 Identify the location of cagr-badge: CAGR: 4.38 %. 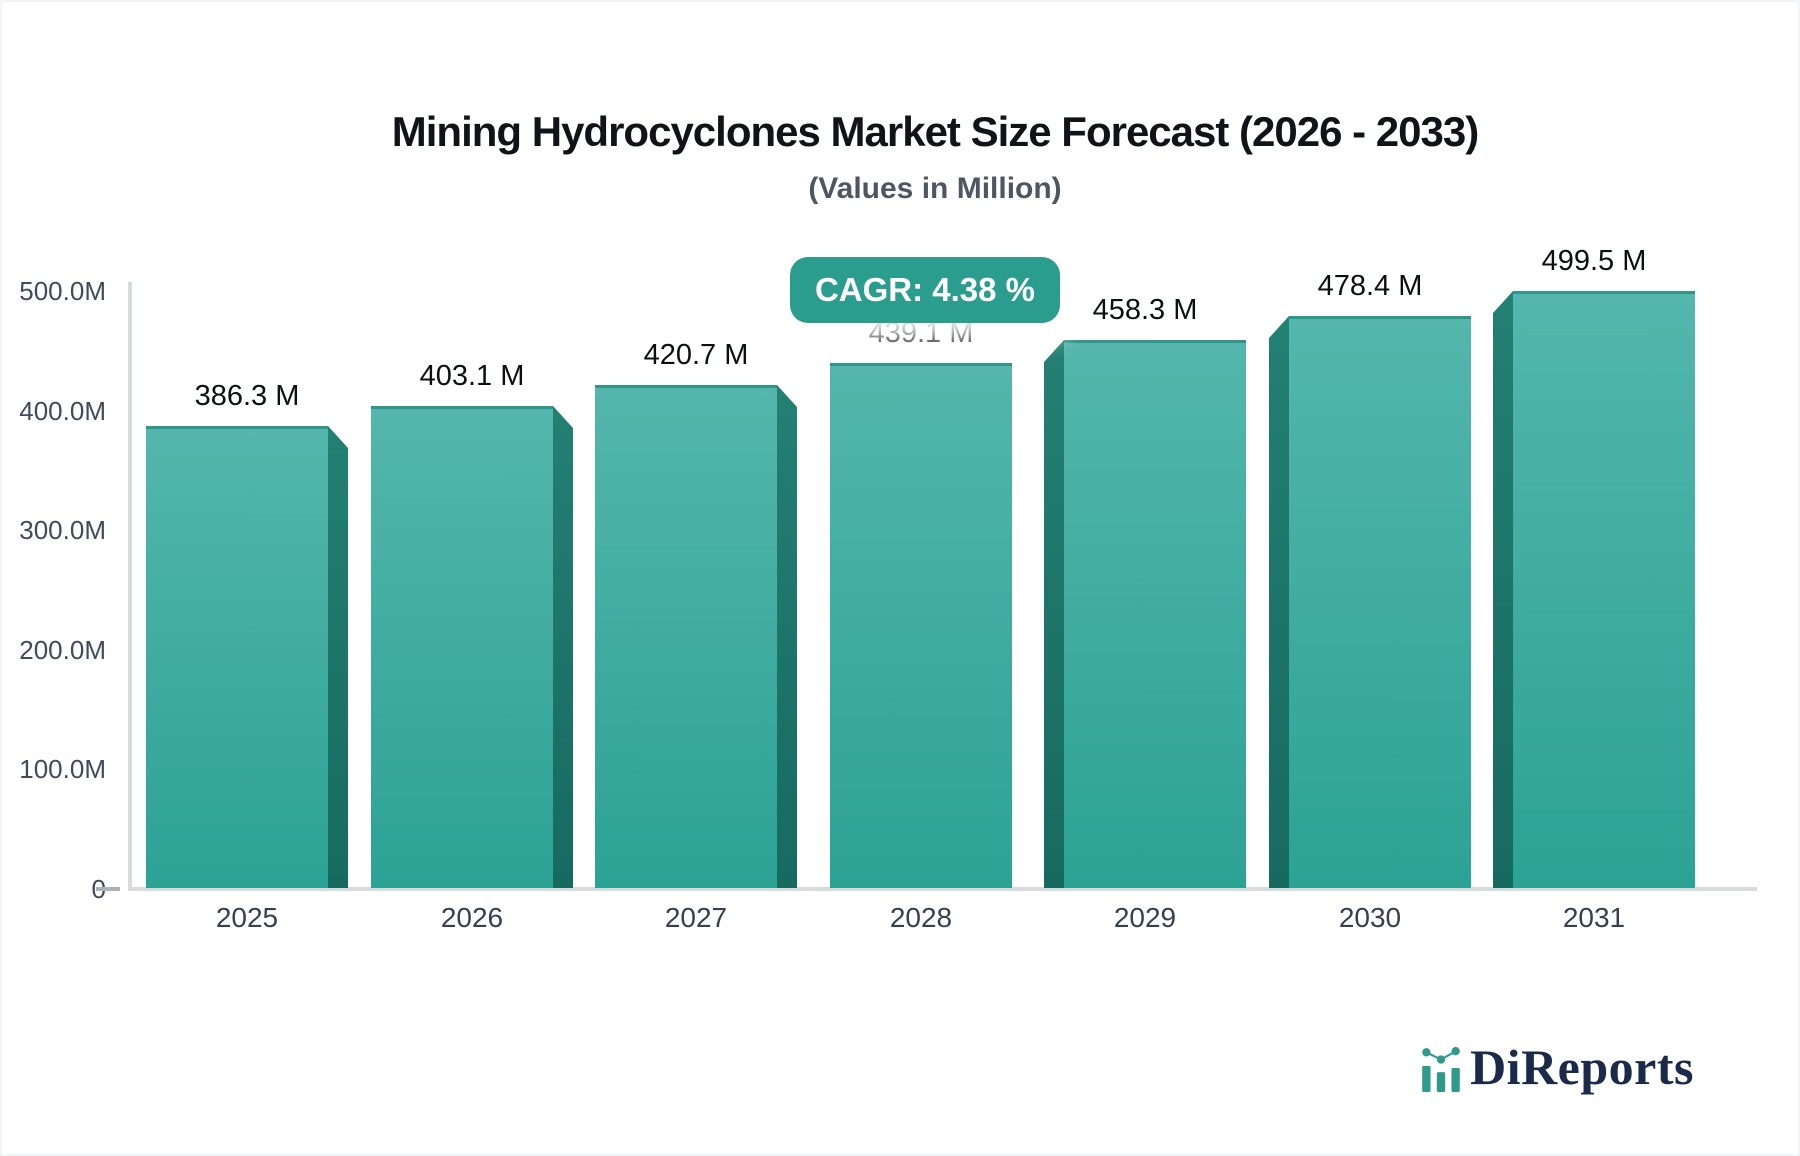
(925, 290).